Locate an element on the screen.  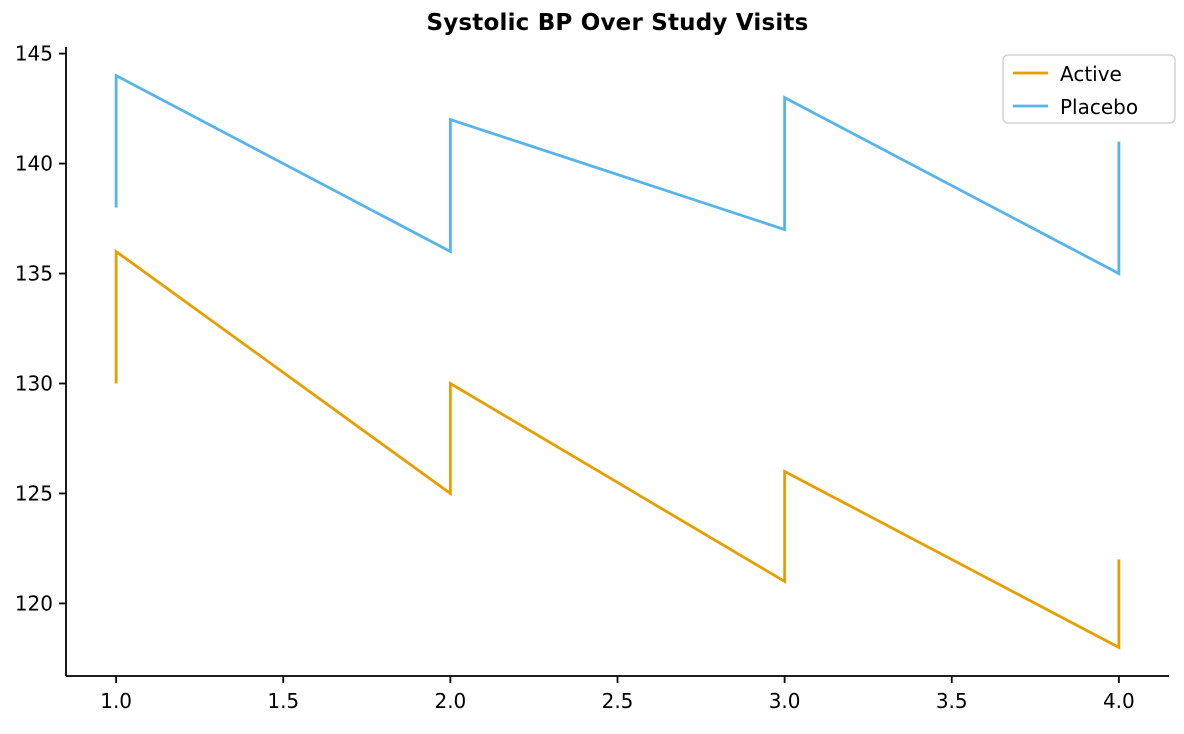
x-tick-label: 2.5 is located at coordinates (618, 701).